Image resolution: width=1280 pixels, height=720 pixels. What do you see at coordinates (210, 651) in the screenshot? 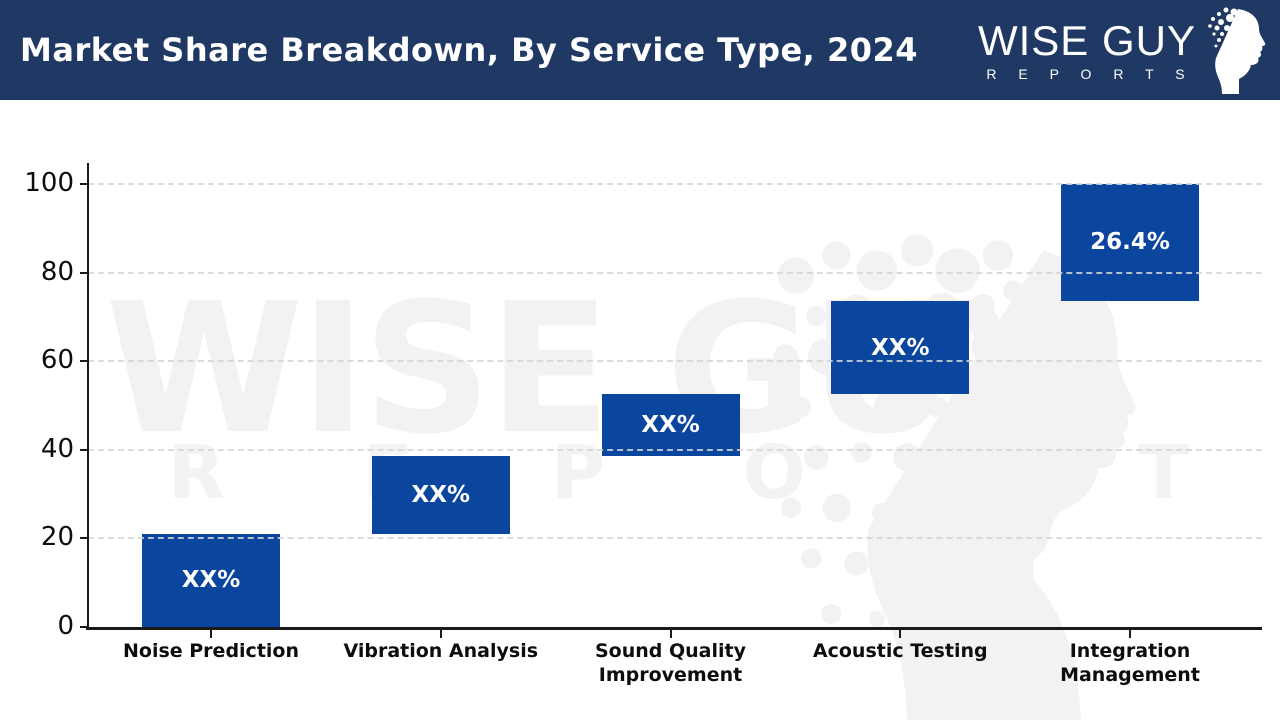
I see `x-category-label-1: Noise Prediction` at bounding box center [210, 651].